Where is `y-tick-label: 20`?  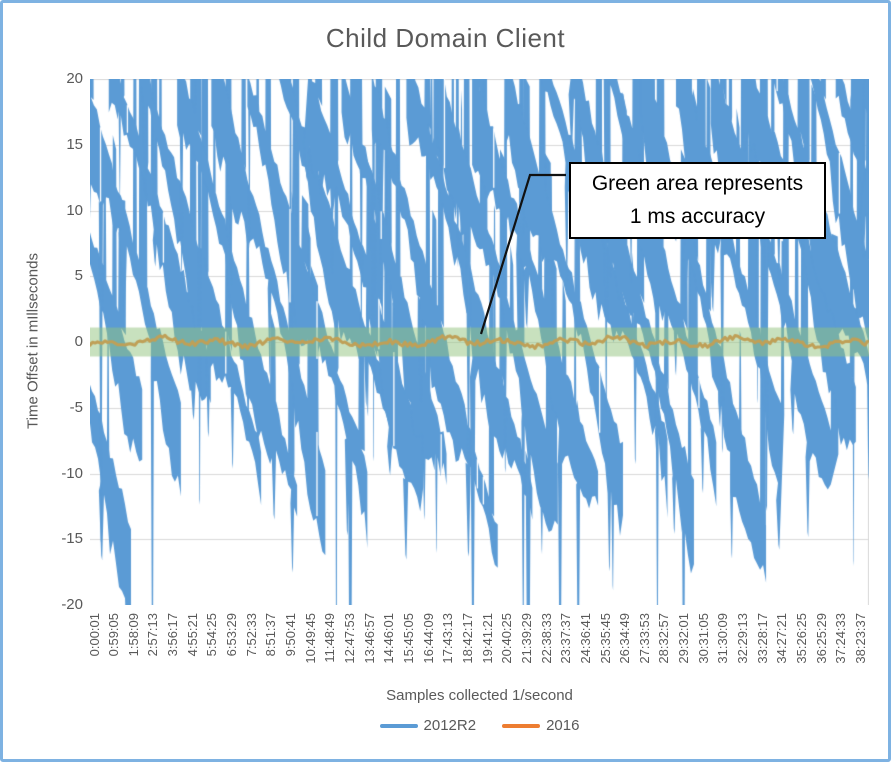
y-tick-label: 20 is located at coordinates (74, 78).